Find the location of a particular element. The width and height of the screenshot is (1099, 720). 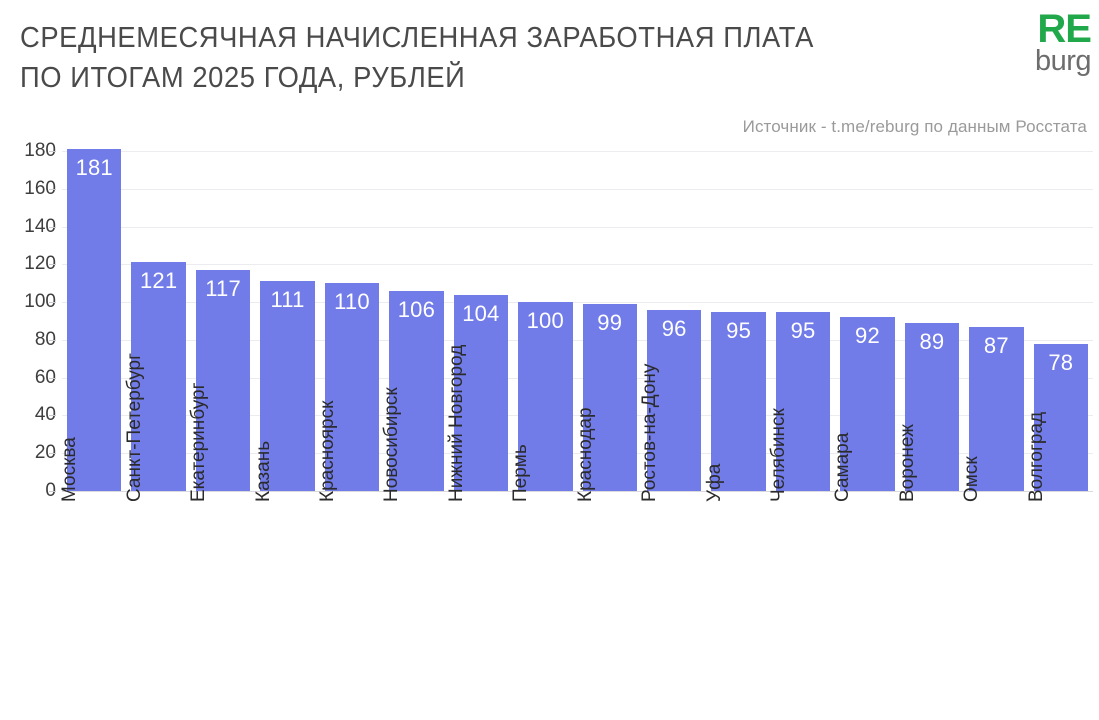

y-tick-label: 180 is located at coordinates (40, 150).